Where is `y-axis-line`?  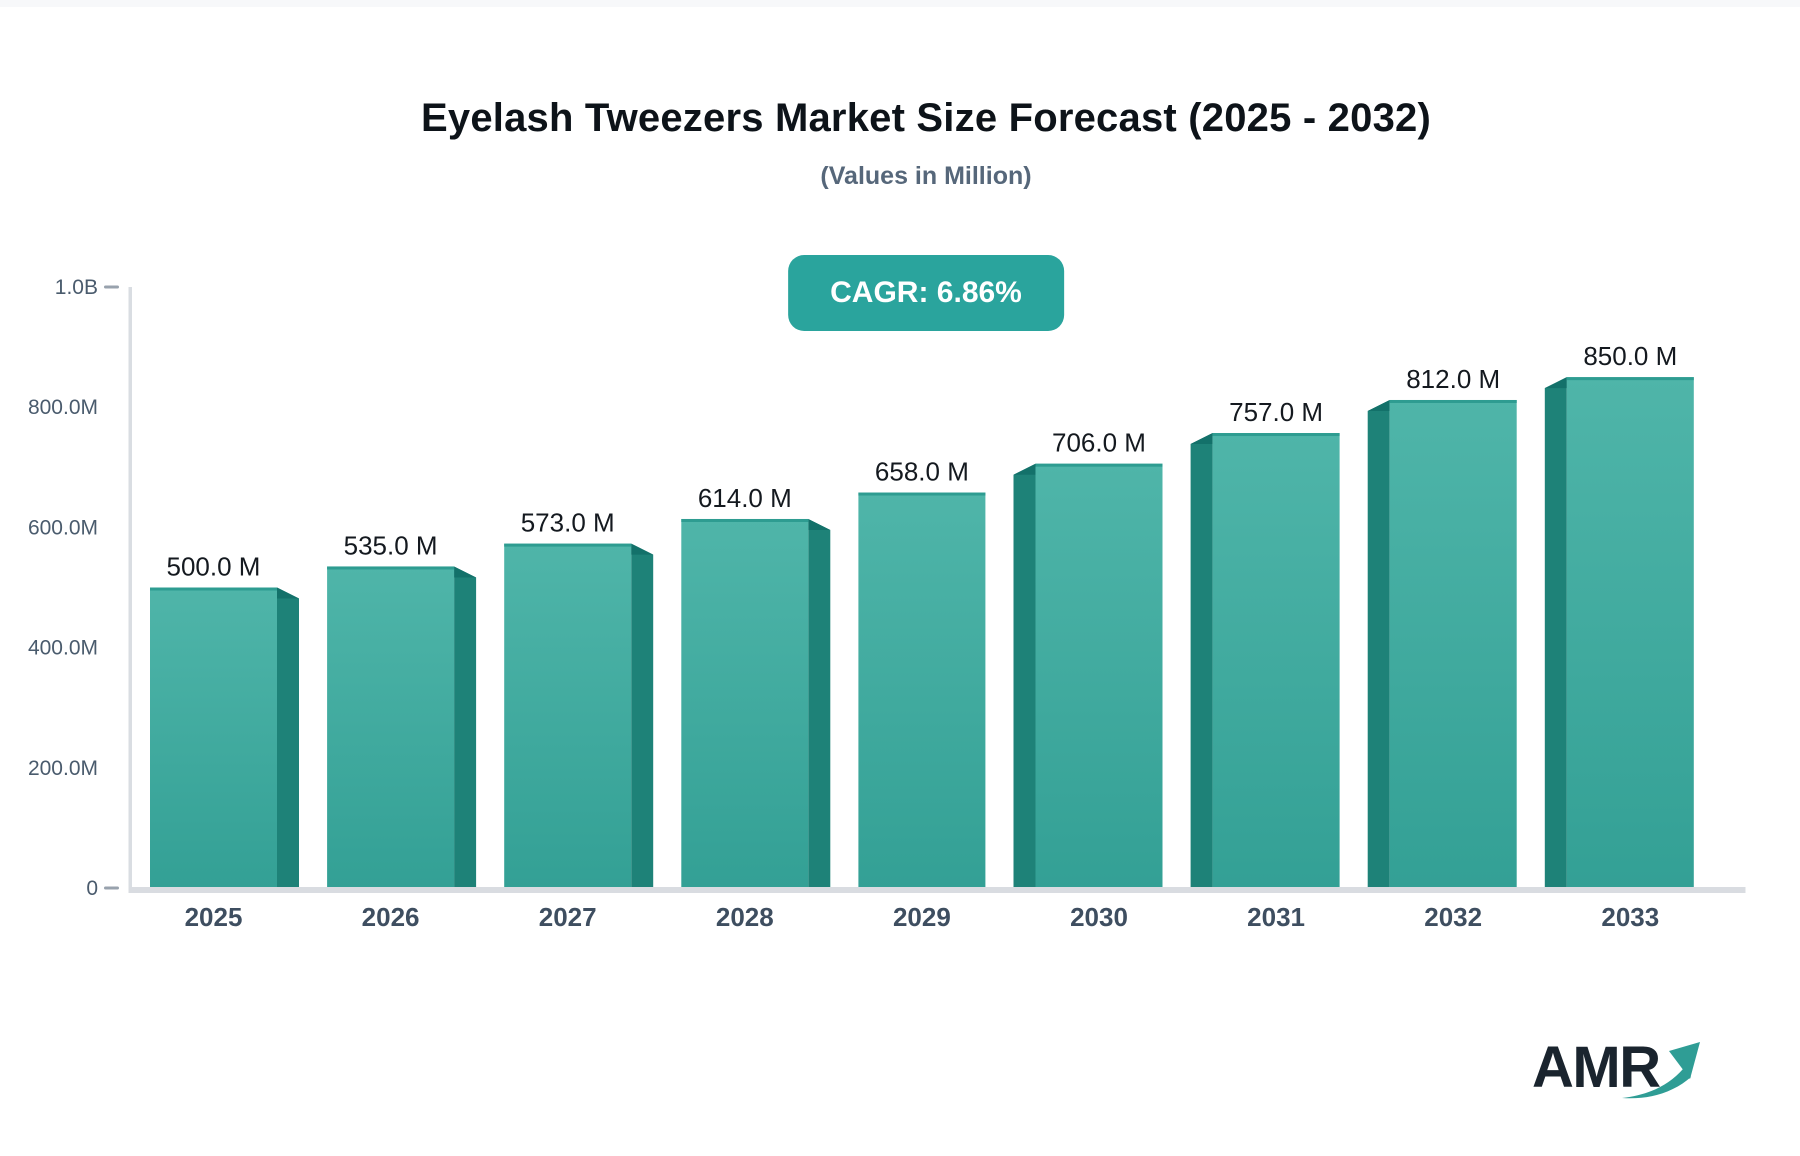 y-axis-line is located at coordinates (130, 588).